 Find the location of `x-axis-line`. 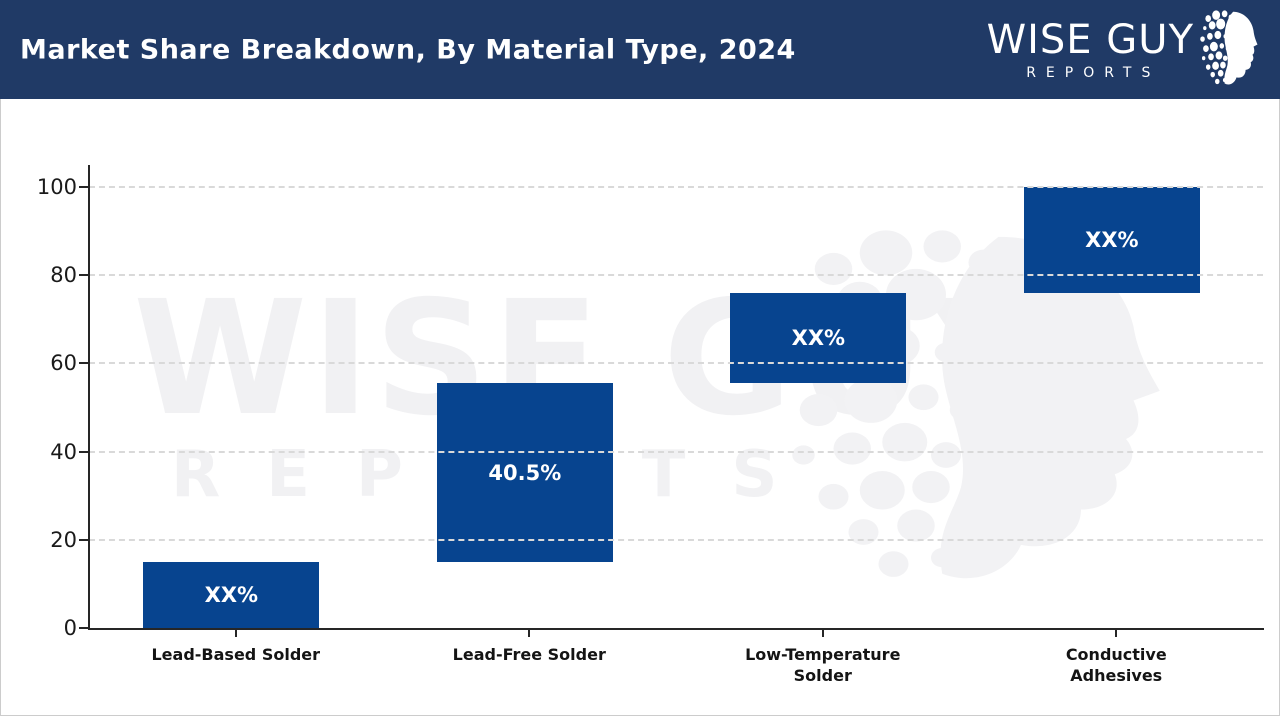

x-axis-line is located at coordinates (676, 629).